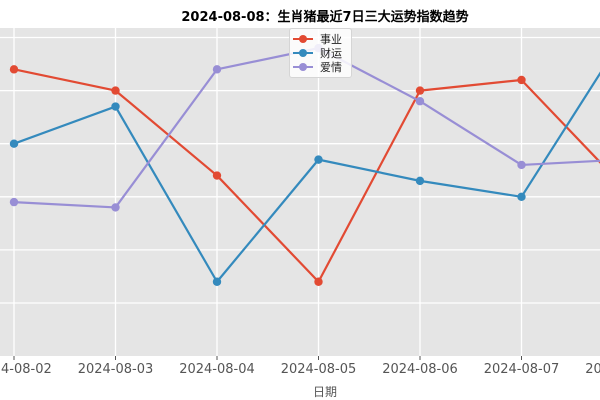 The height and width of the screenshot is (400, 600). I want to click on career-line-marker-icon, so click(303, 39).